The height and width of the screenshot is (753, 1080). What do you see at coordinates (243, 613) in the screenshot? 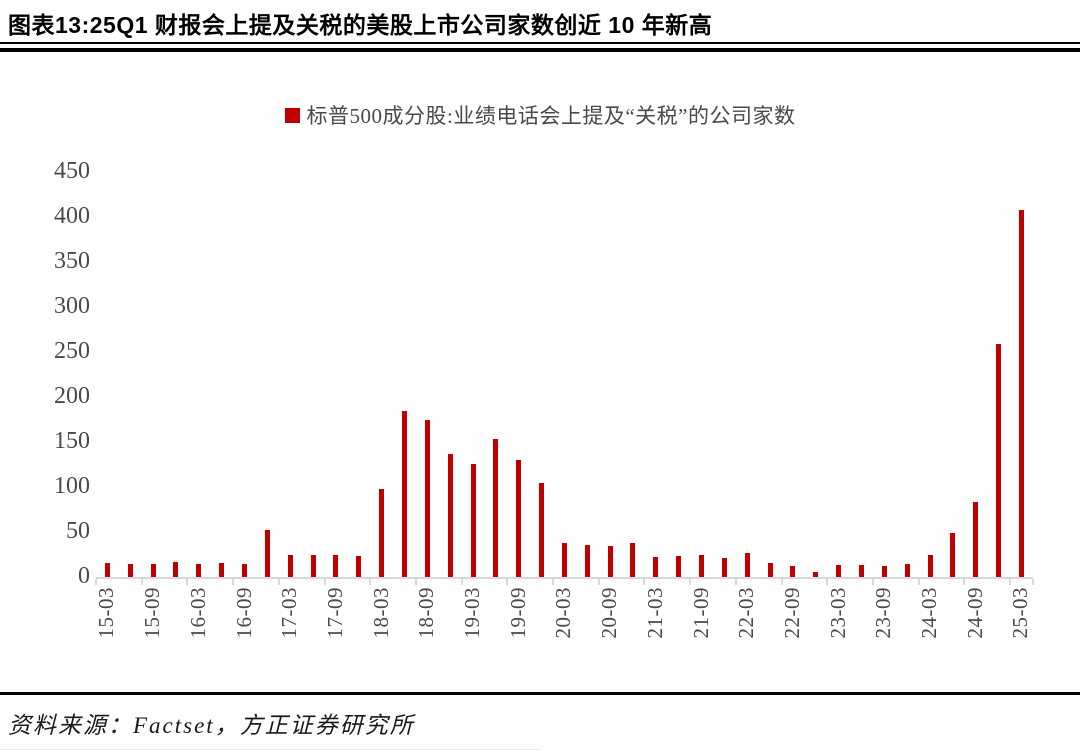
I see `x-tick-label: 16-09` at bounding box center [243, 613].